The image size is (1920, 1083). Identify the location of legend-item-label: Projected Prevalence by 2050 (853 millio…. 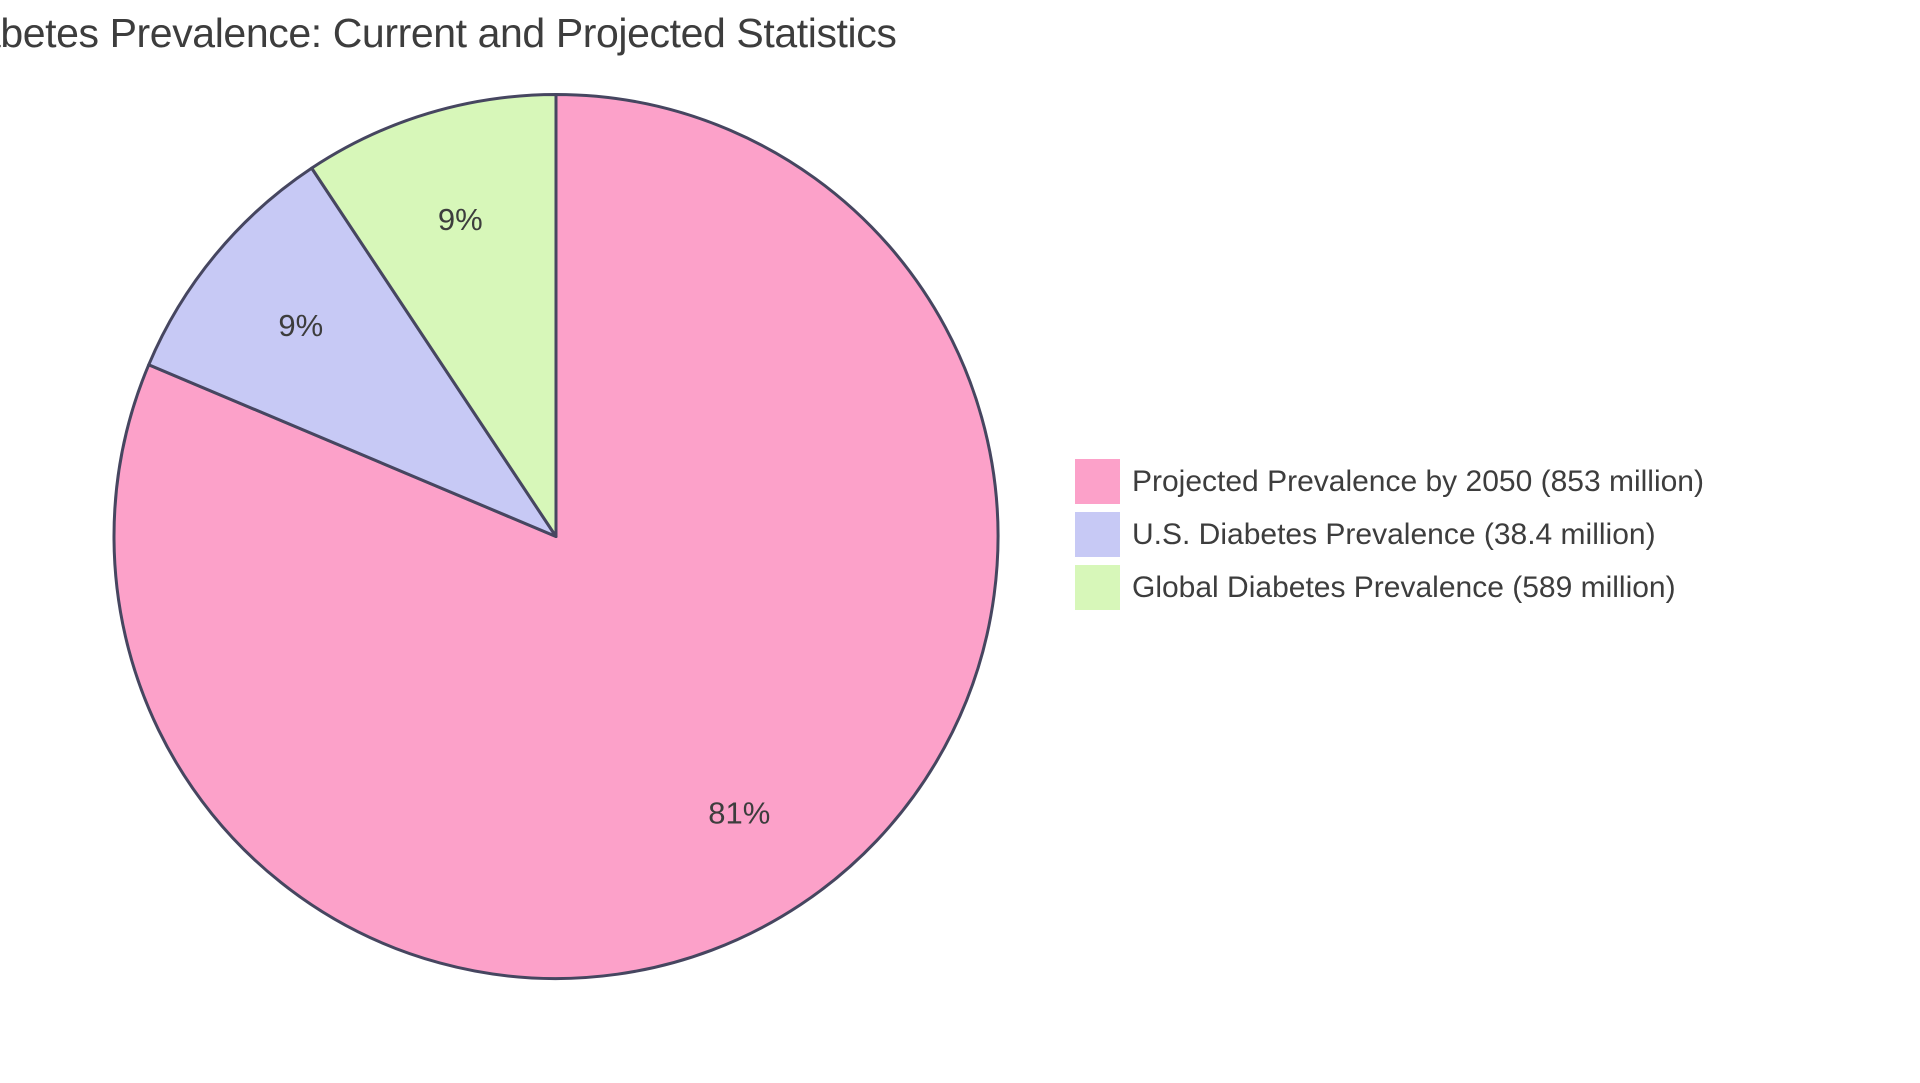
(1418, 481).